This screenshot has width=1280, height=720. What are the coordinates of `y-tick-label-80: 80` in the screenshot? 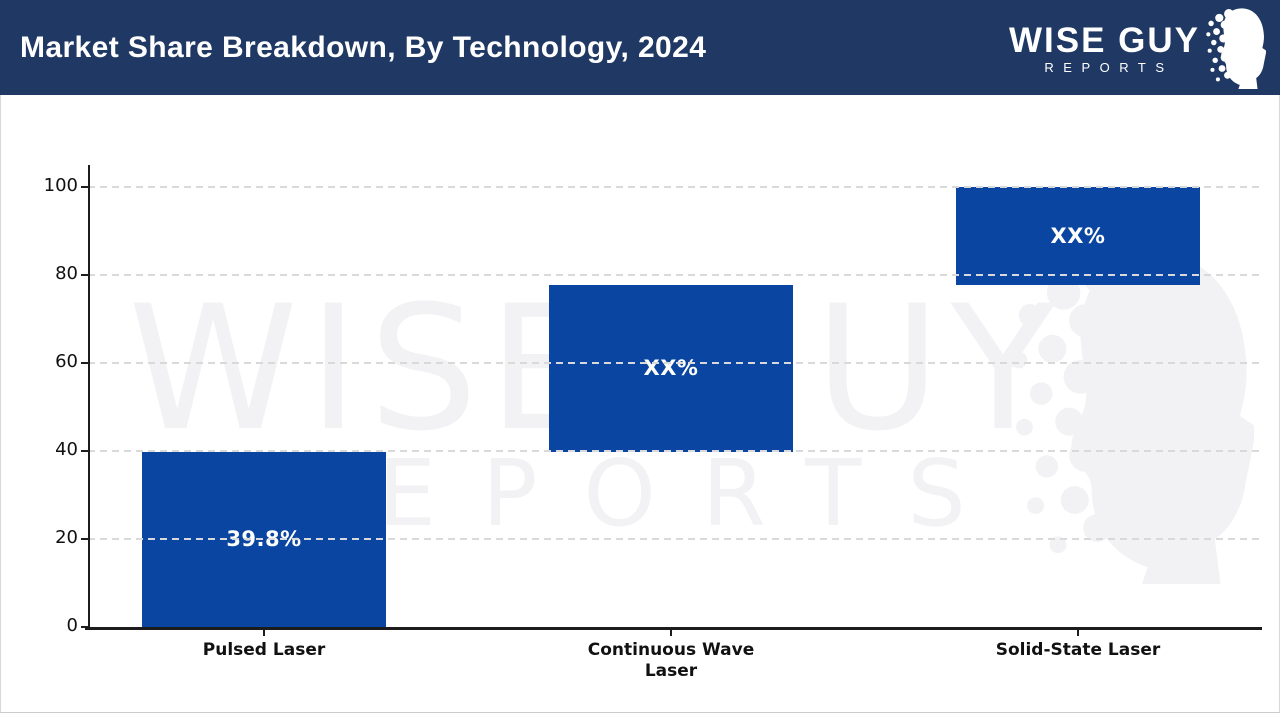 It's located at (66, 273).